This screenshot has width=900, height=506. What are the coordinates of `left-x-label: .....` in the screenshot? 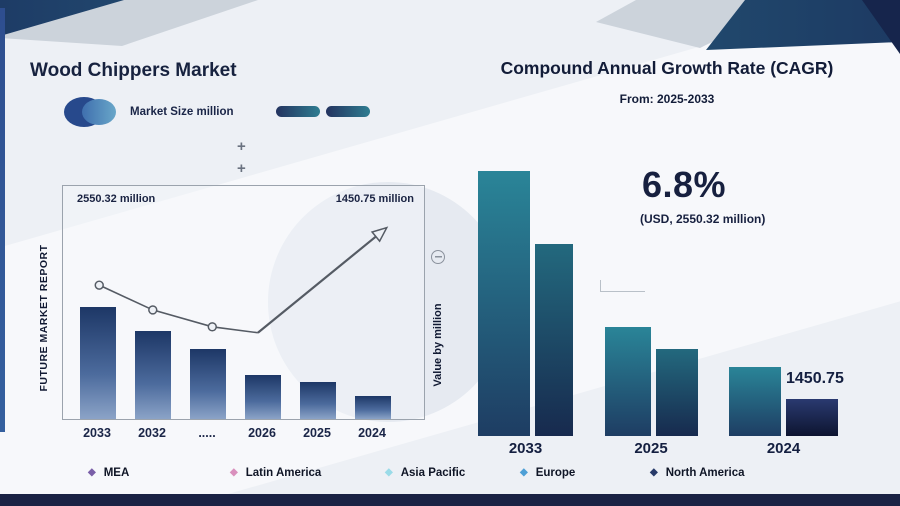 It's located at (207, 433).